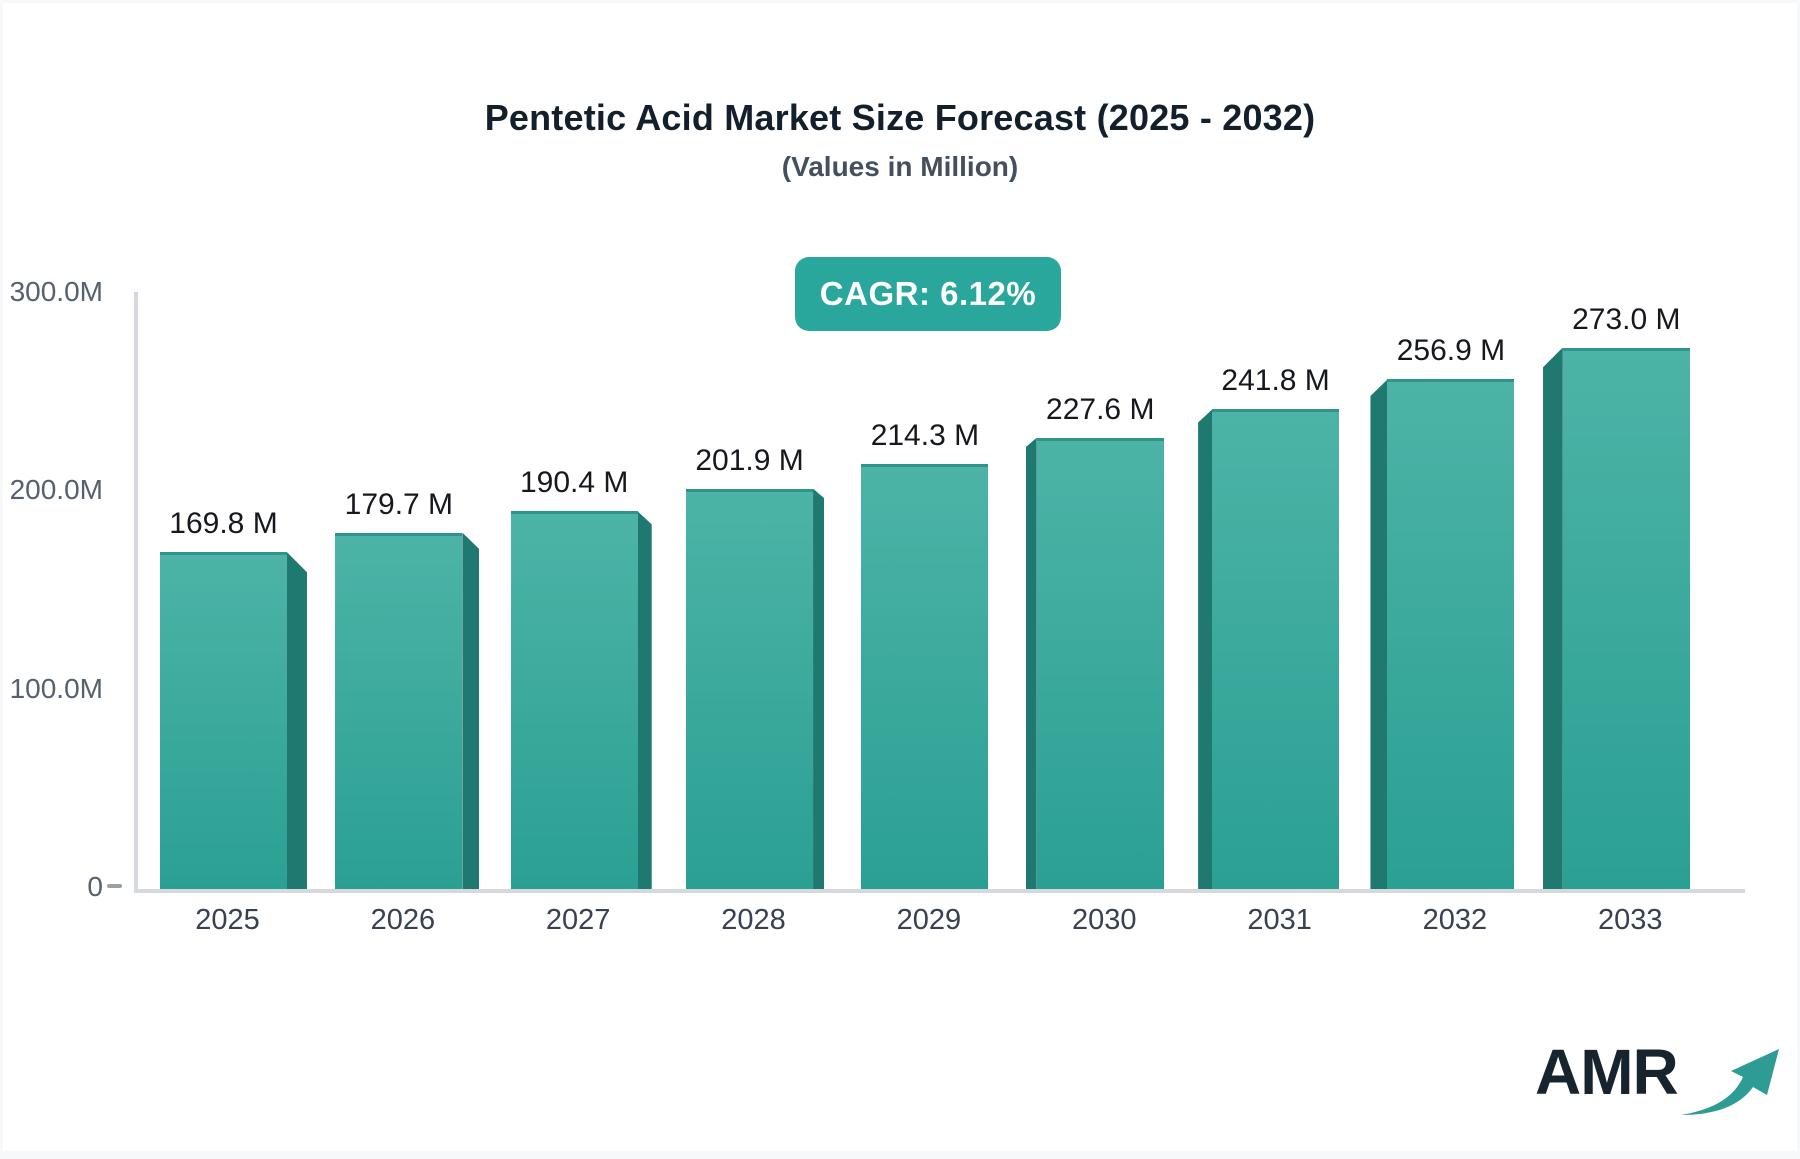 The image size is (1800, 1159). What do you see at coordinates (1276, 649) in the screenshot?
I see `bar-2031` at bounding box center [1276, 649].